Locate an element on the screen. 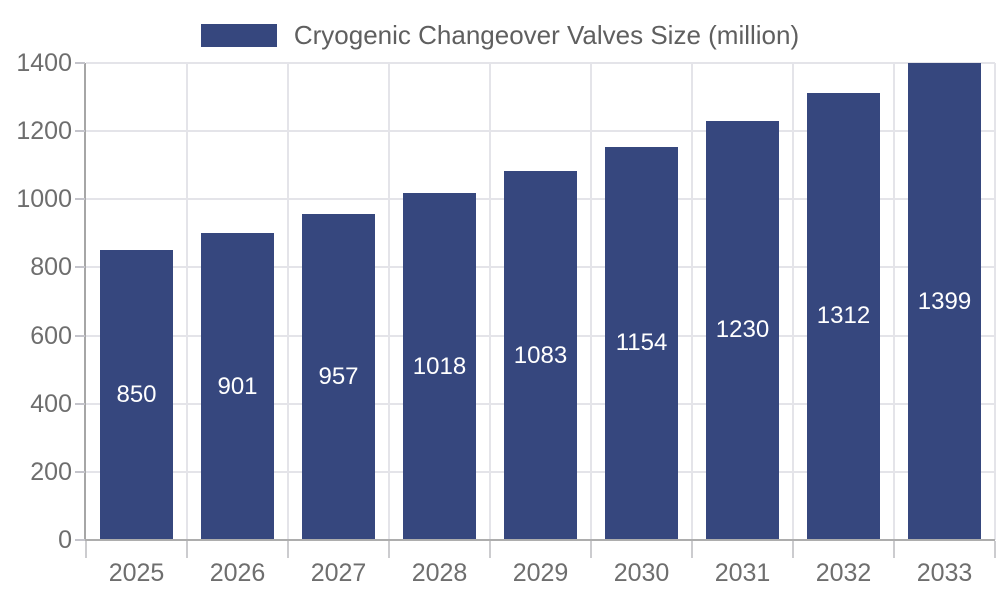  bar-2028: 1018 is located at coordinates (439, 366).